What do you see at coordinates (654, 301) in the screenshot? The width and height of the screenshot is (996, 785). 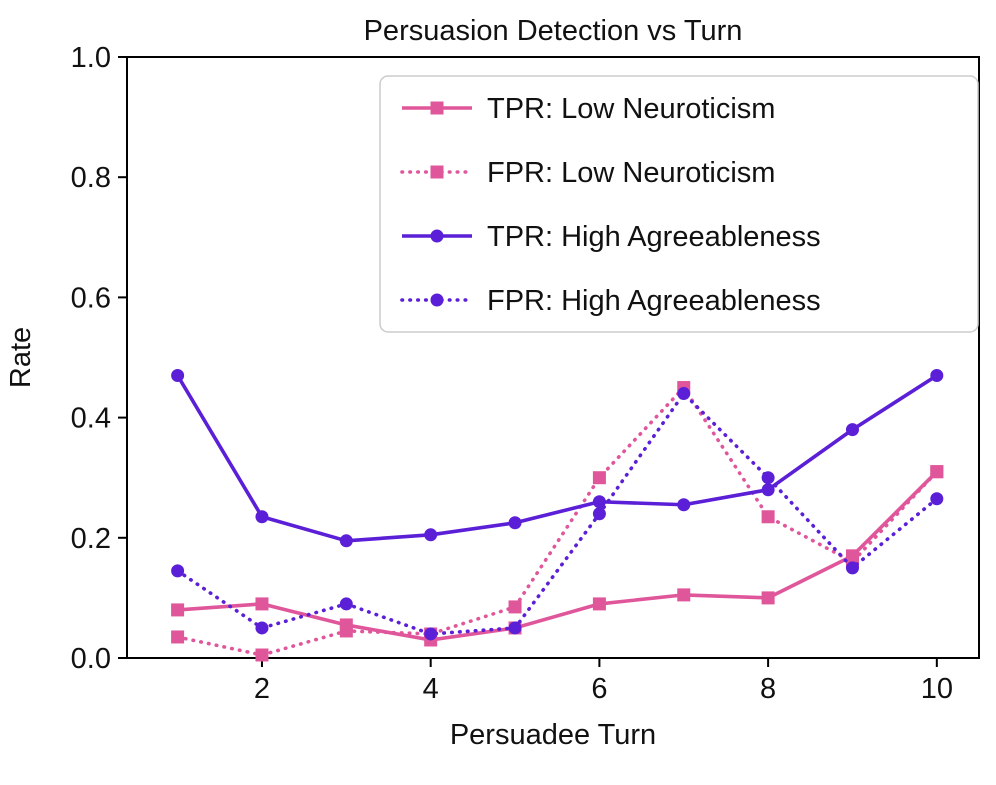 I see `legend-label: FPR: High Agreeableness` at bounding box center [654, 301].